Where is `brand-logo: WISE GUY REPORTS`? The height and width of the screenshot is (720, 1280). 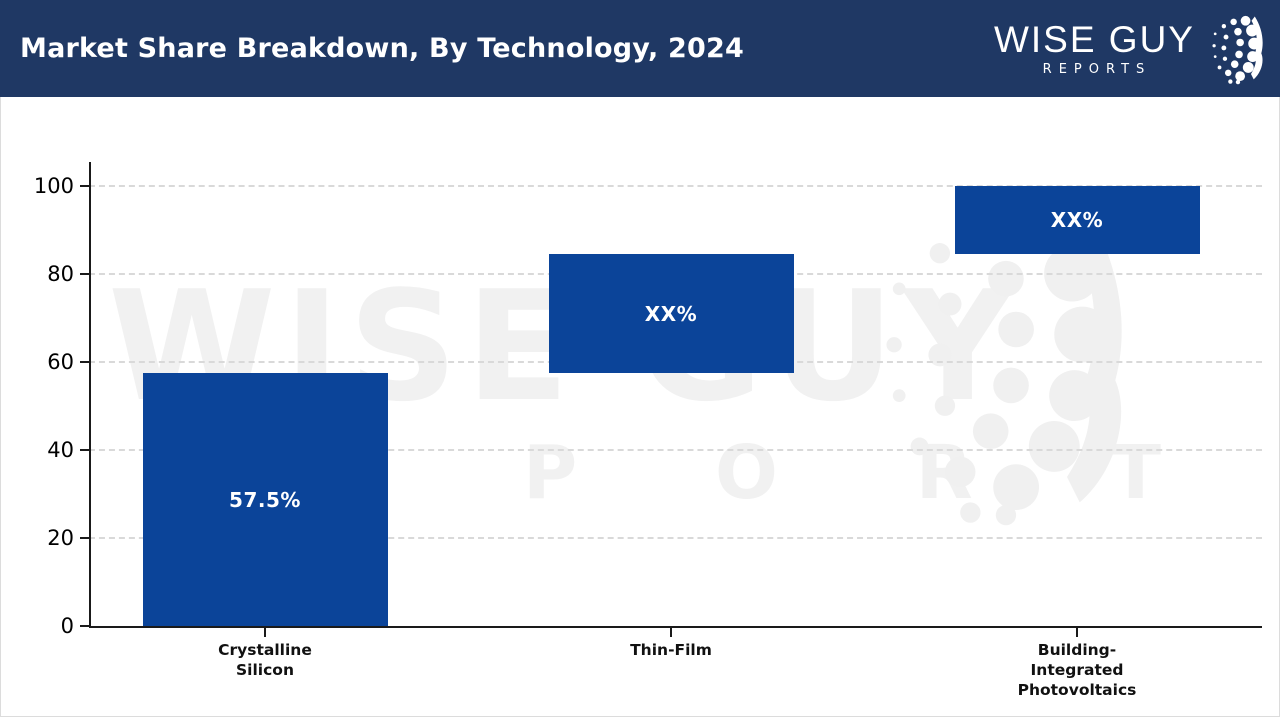
brand-logo: WISE GUY REPORTS is located at coordinates (1129, 49).